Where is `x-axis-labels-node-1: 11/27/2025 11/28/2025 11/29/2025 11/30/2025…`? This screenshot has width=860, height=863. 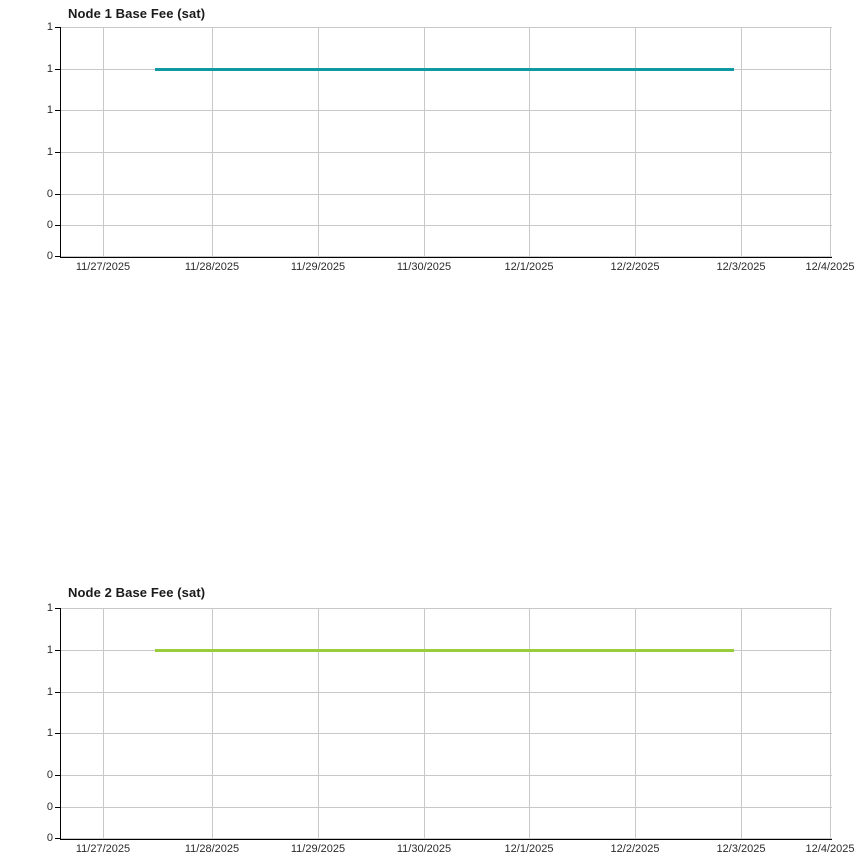 x-axis-labels-node-1: 11/27/2025 11/28/2025 11/29/2025 11/30/2025… is located at coordinates (457, 271).